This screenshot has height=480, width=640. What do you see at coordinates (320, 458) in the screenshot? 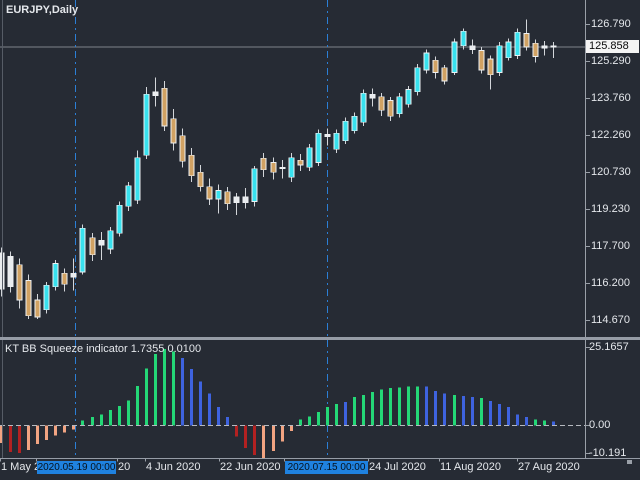
I see `time-axis-separator` at bounding box center [320, 458].